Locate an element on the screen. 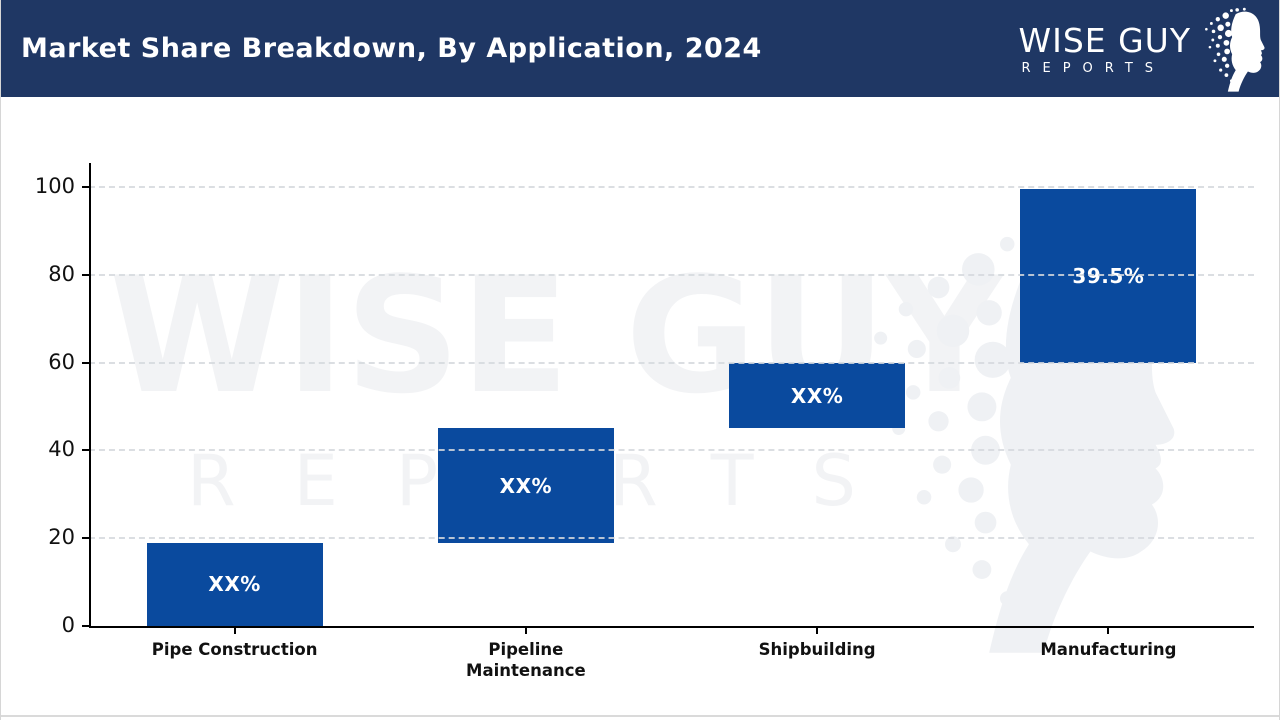 The height and width of the screenshot is (720, 1280). wiseguy-logo: WISE GUY REPORTS is located at coordinates (1142, 50).